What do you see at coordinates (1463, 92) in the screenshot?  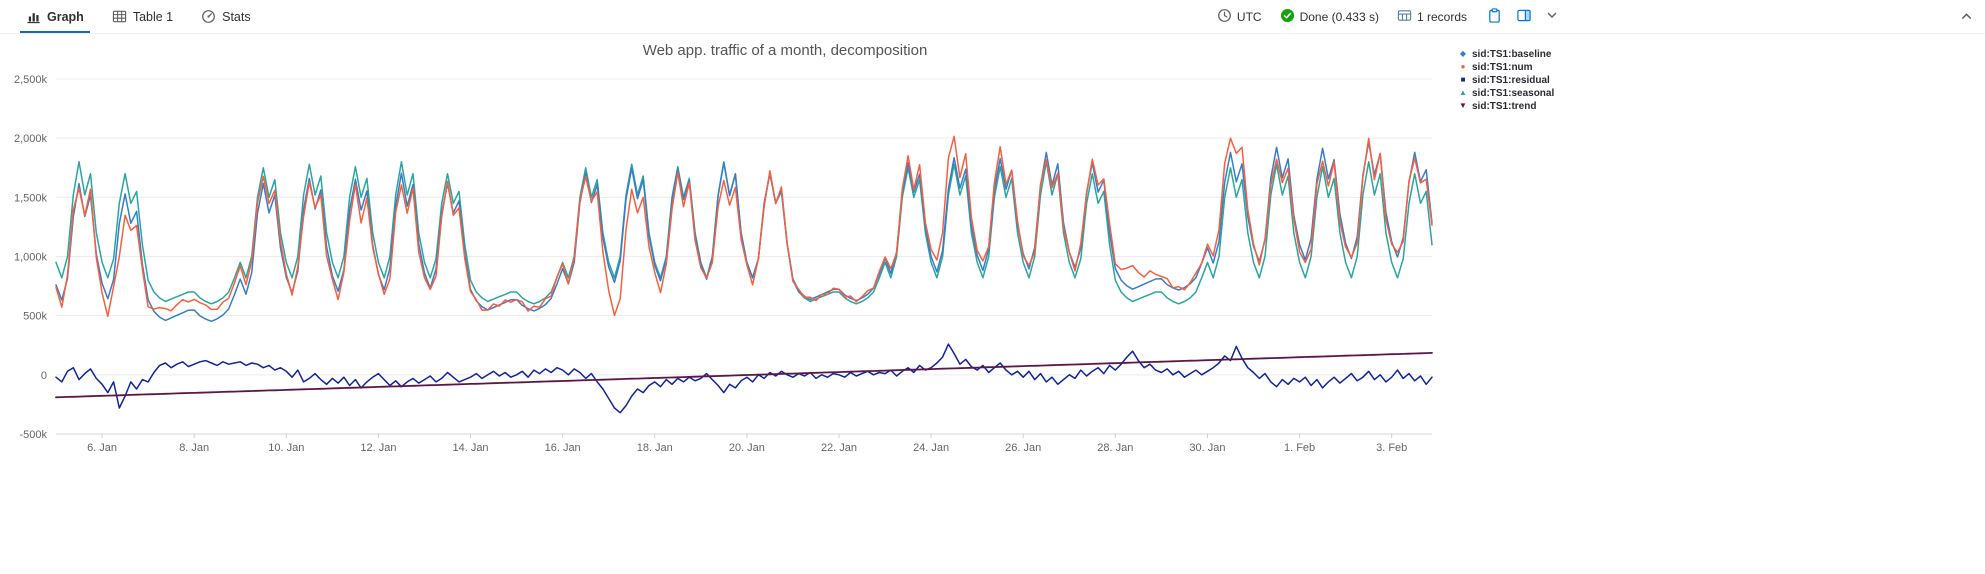 I see `legend-marker-triangle-icon: ▲` at bounding box center [1463, 92].